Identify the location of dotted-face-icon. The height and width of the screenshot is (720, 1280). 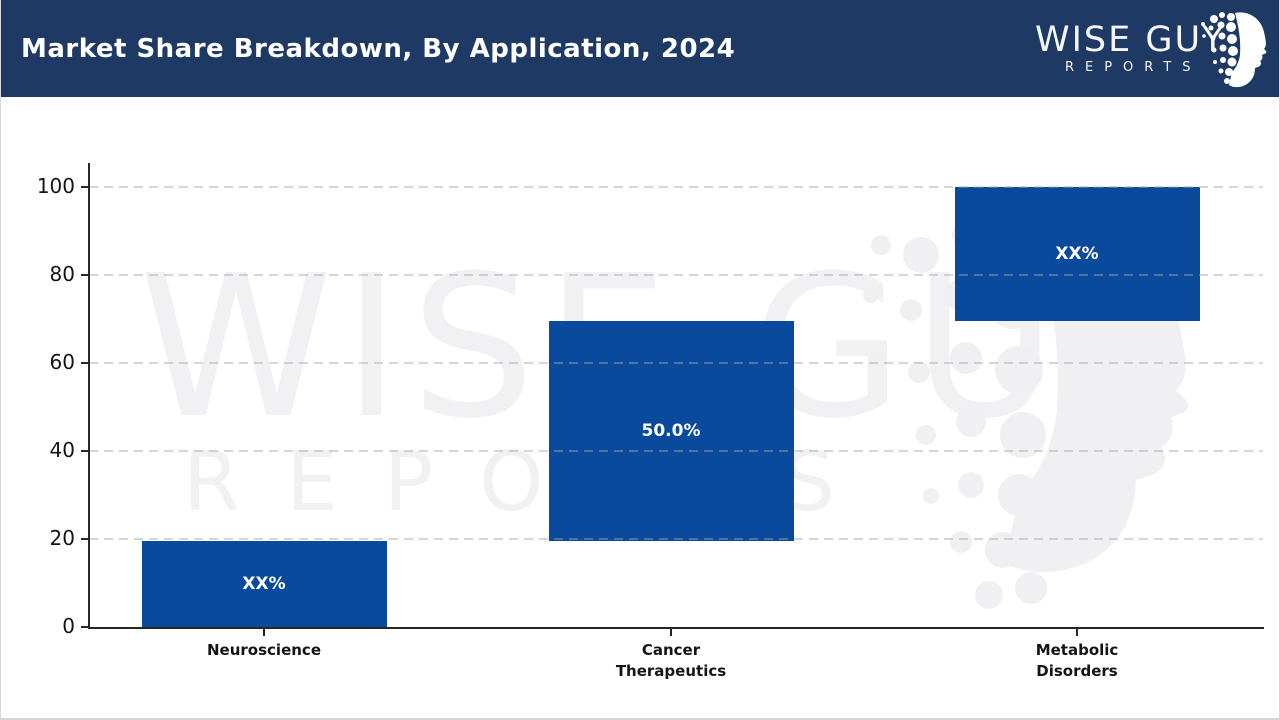
(1234, 50).